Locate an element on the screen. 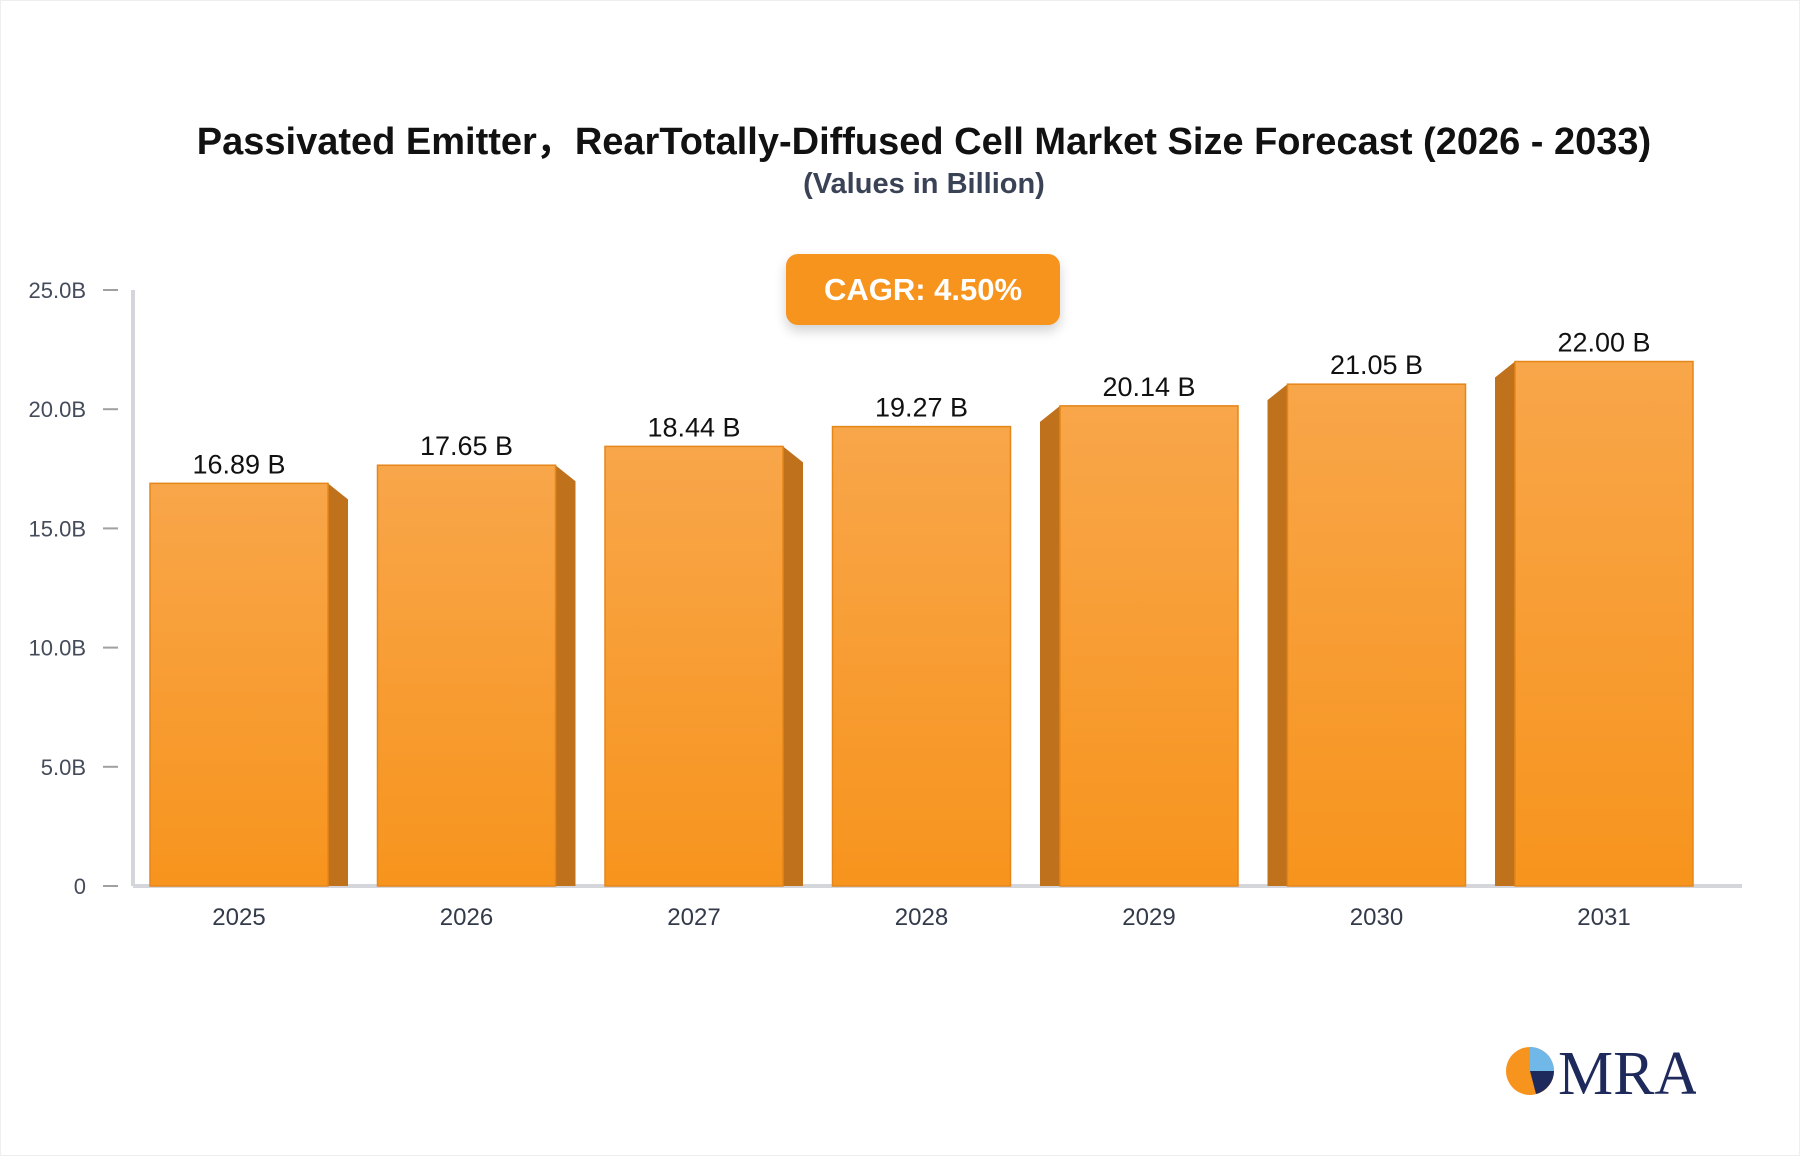 This screenshot has width=1800, height=1156. x-tick-label: 2031 is located at coordinates (1603, 917).